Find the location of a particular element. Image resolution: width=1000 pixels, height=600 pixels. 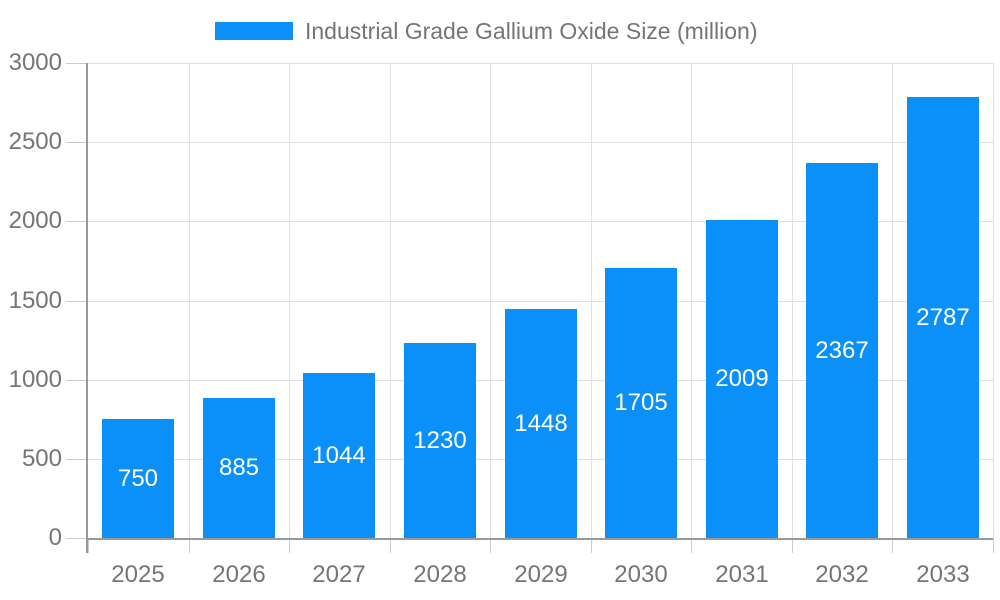

y-tick-label: 2500 is located at coordinates (35, 141).